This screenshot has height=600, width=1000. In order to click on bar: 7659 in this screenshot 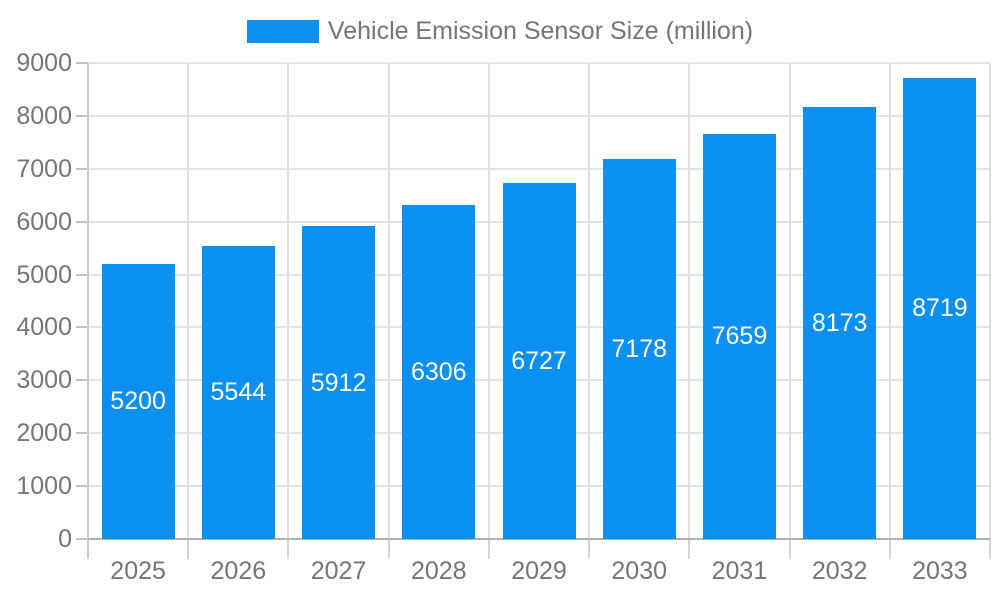, I will do `click(739, 336)`.